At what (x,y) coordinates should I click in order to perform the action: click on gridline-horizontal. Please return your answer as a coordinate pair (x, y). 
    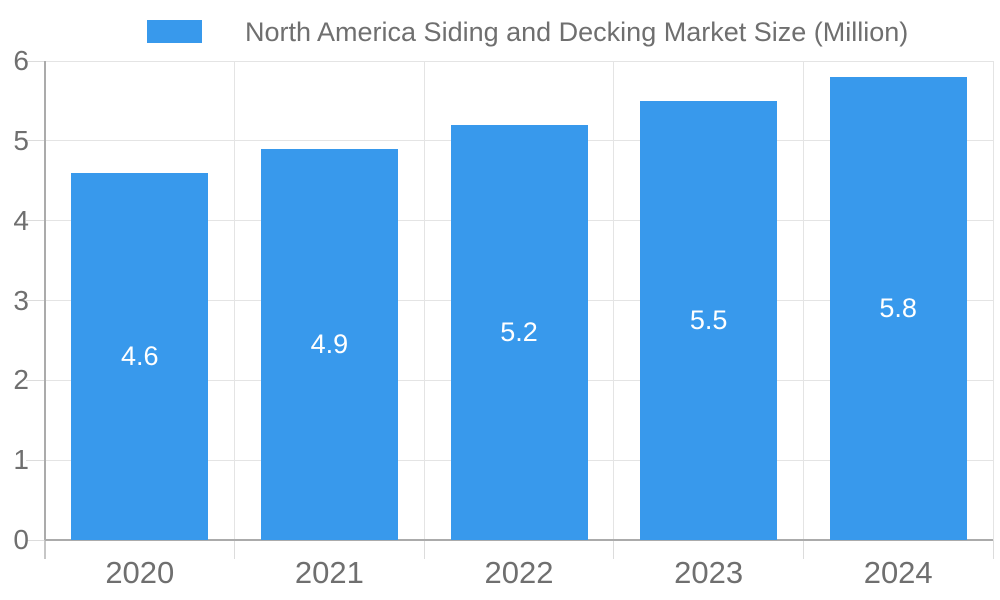
    Looking at the image, I should click on (519, 61).